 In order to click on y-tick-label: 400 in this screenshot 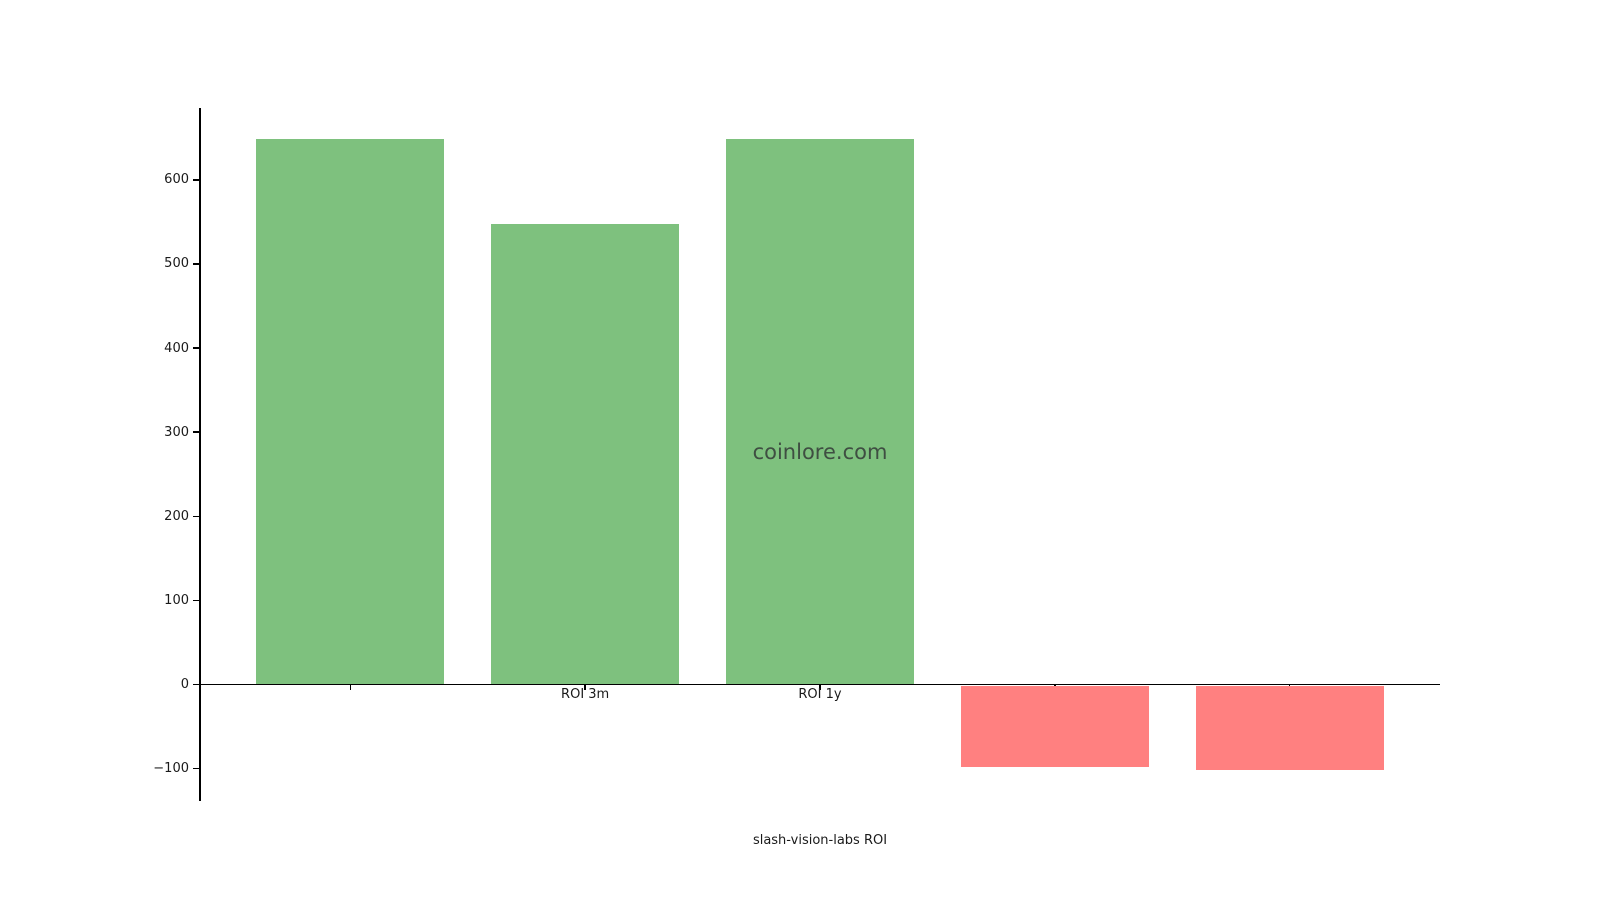, I will do `click(176, 348)`.